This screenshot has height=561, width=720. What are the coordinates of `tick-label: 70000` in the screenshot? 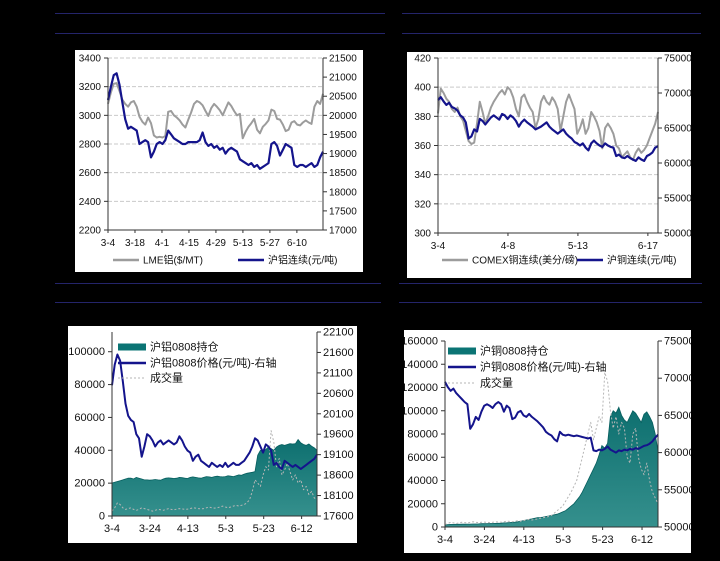 It's located at (677, 94).